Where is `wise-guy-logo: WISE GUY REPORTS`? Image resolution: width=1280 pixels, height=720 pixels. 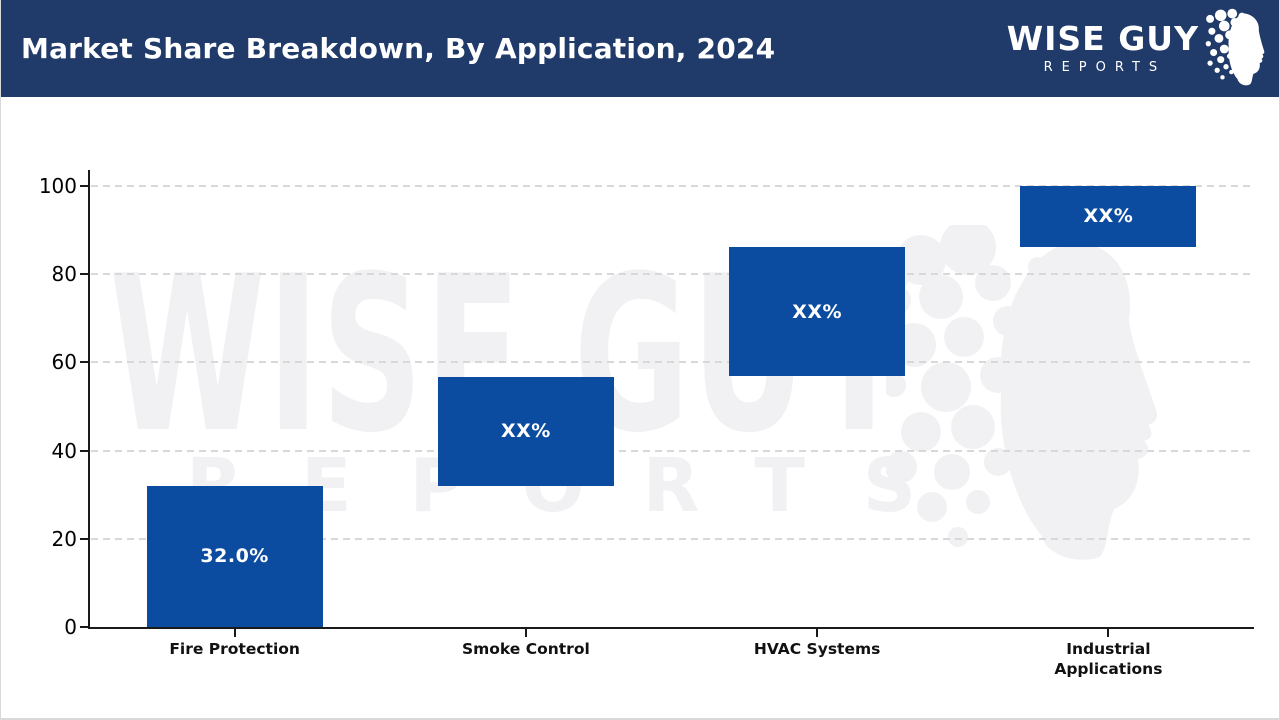 wise-guy-logo: WISE GUY REPORTS is located at coordinates (1136, 49).